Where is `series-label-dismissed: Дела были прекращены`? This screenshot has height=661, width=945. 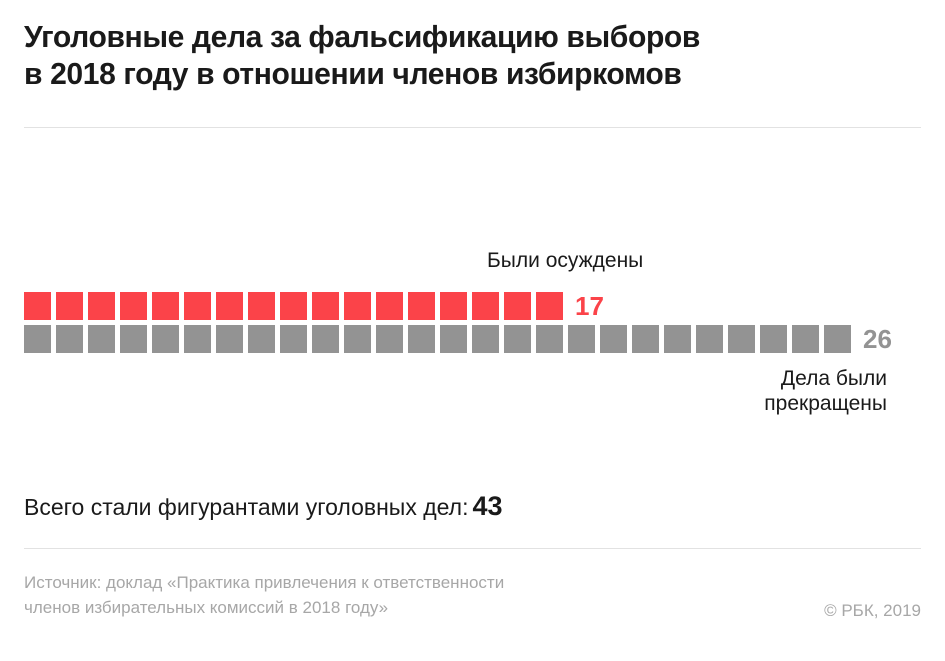 series-label-dismissed: Дела были прекращены is located at coordinates (777, 391).